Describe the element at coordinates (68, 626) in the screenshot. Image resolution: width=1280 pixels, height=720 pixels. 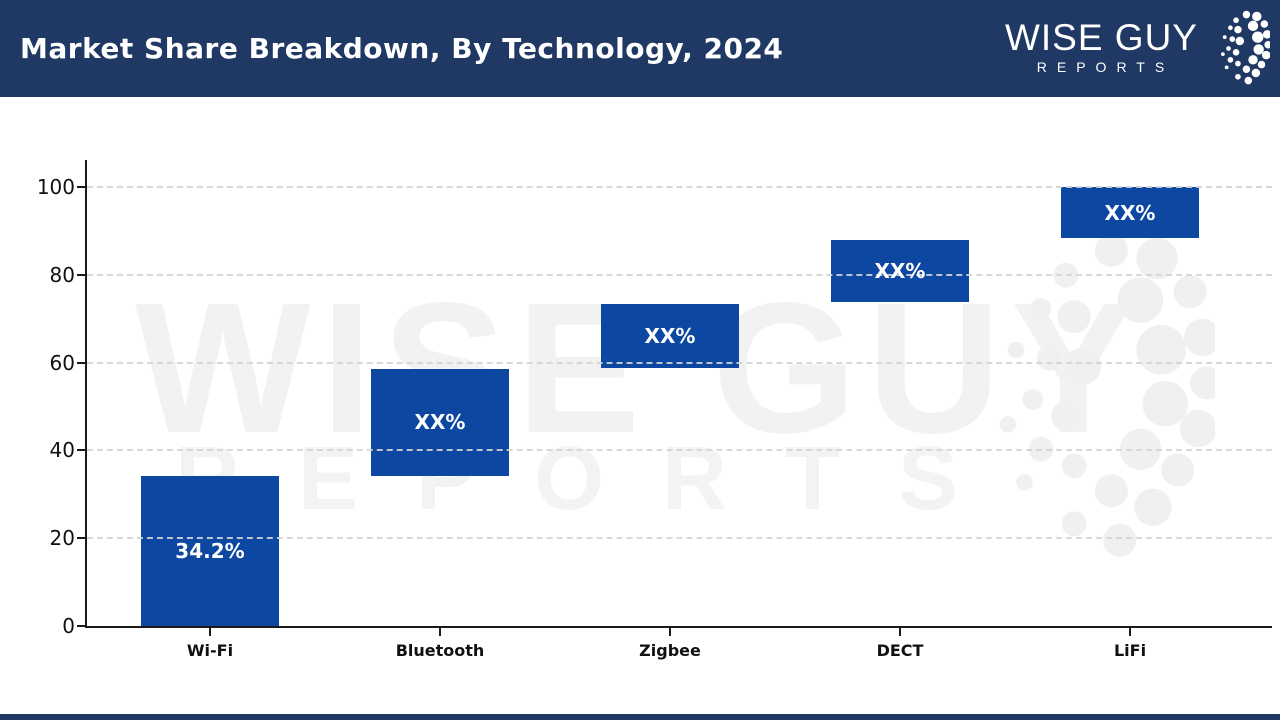
I see `y-tick-label: 0` at that location.